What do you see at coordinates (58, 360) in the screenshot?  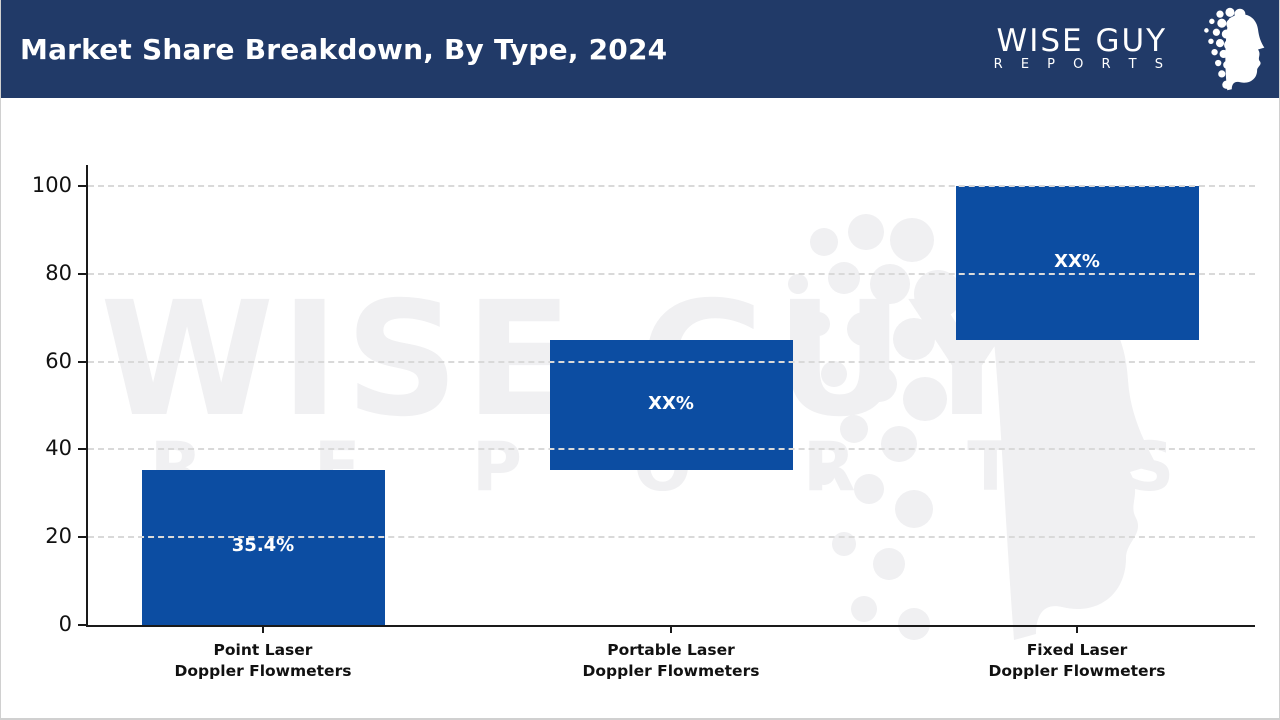 I see `y-tick-label: 60` at bounding box center [58, 360].